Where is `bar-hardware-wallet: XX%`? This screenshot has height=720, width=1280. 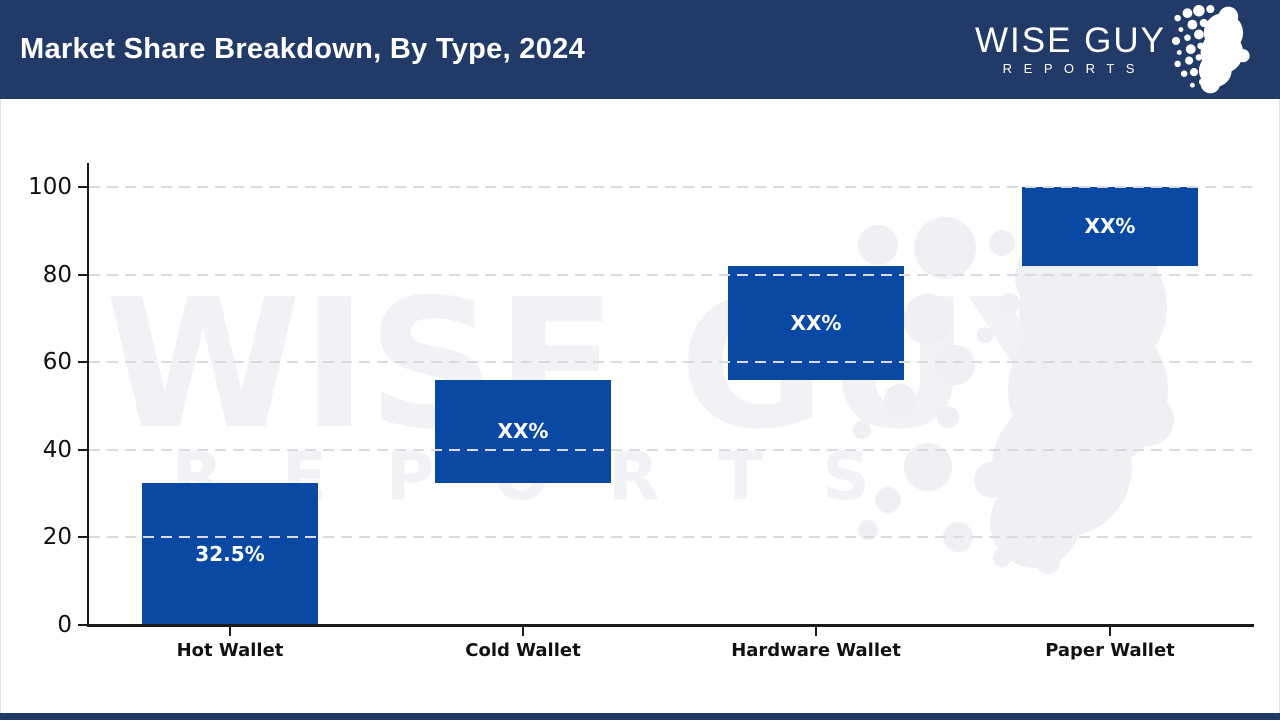
bar-hardware-wallet: XX% is located at coordinates (816, 322).